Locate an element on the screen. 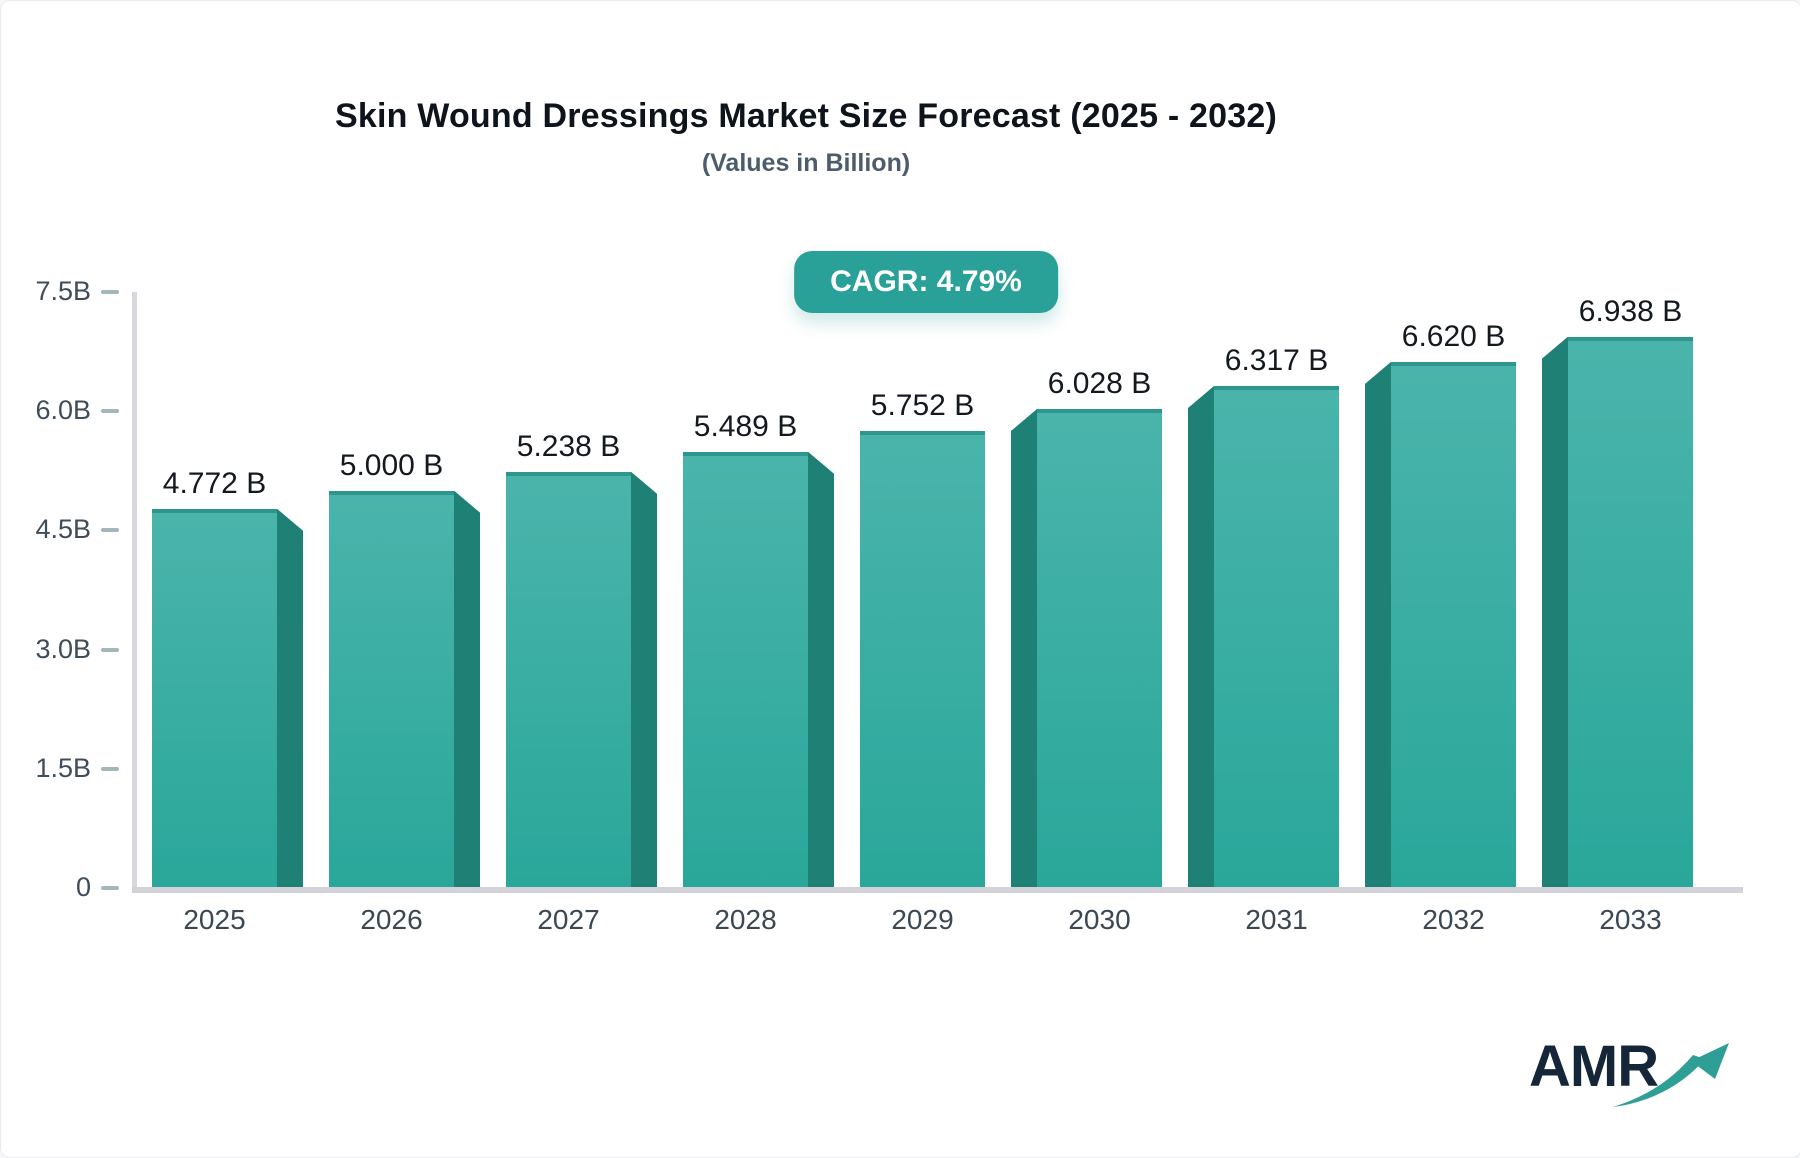 Image resolution: width=1800 pixels, height=1158 pixels. x-axis-year-label: 2027 is located at coordinates (568, 919).